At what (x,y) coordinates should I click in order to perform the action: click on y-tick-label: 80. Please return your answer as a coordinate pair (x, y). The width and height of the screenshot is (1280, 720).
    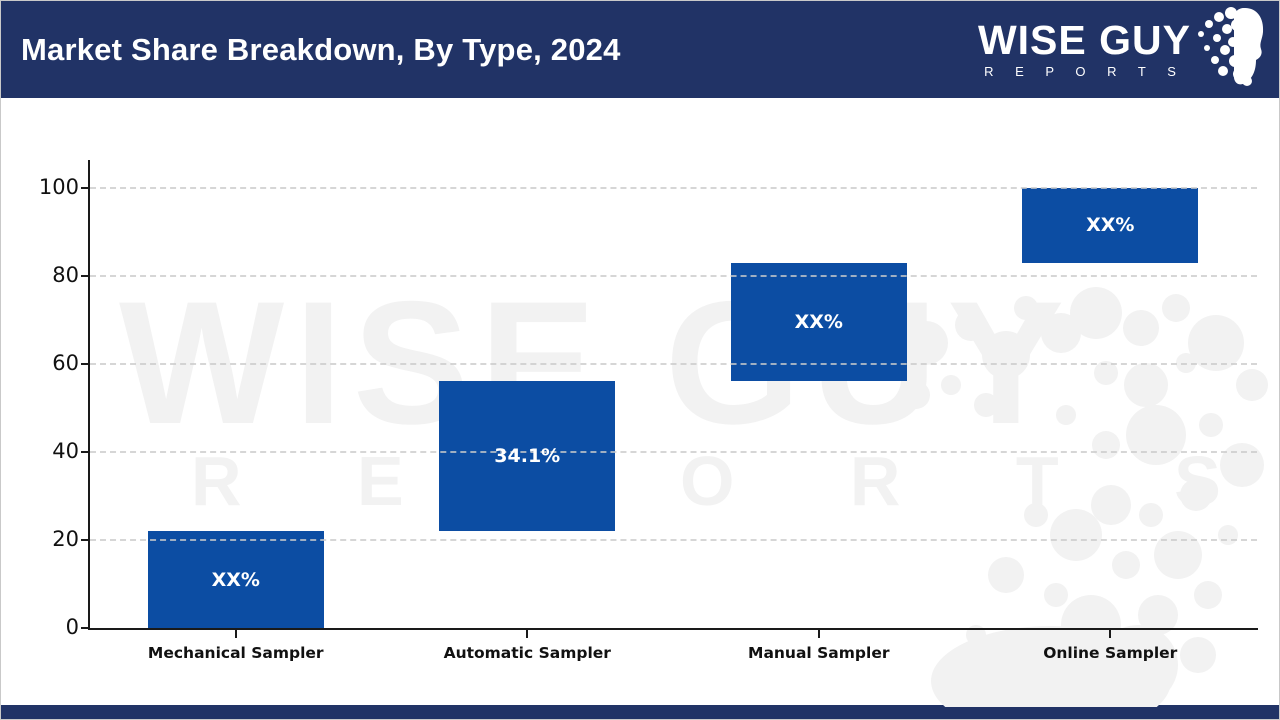
    Looking at the image, I should click on (65, 275).